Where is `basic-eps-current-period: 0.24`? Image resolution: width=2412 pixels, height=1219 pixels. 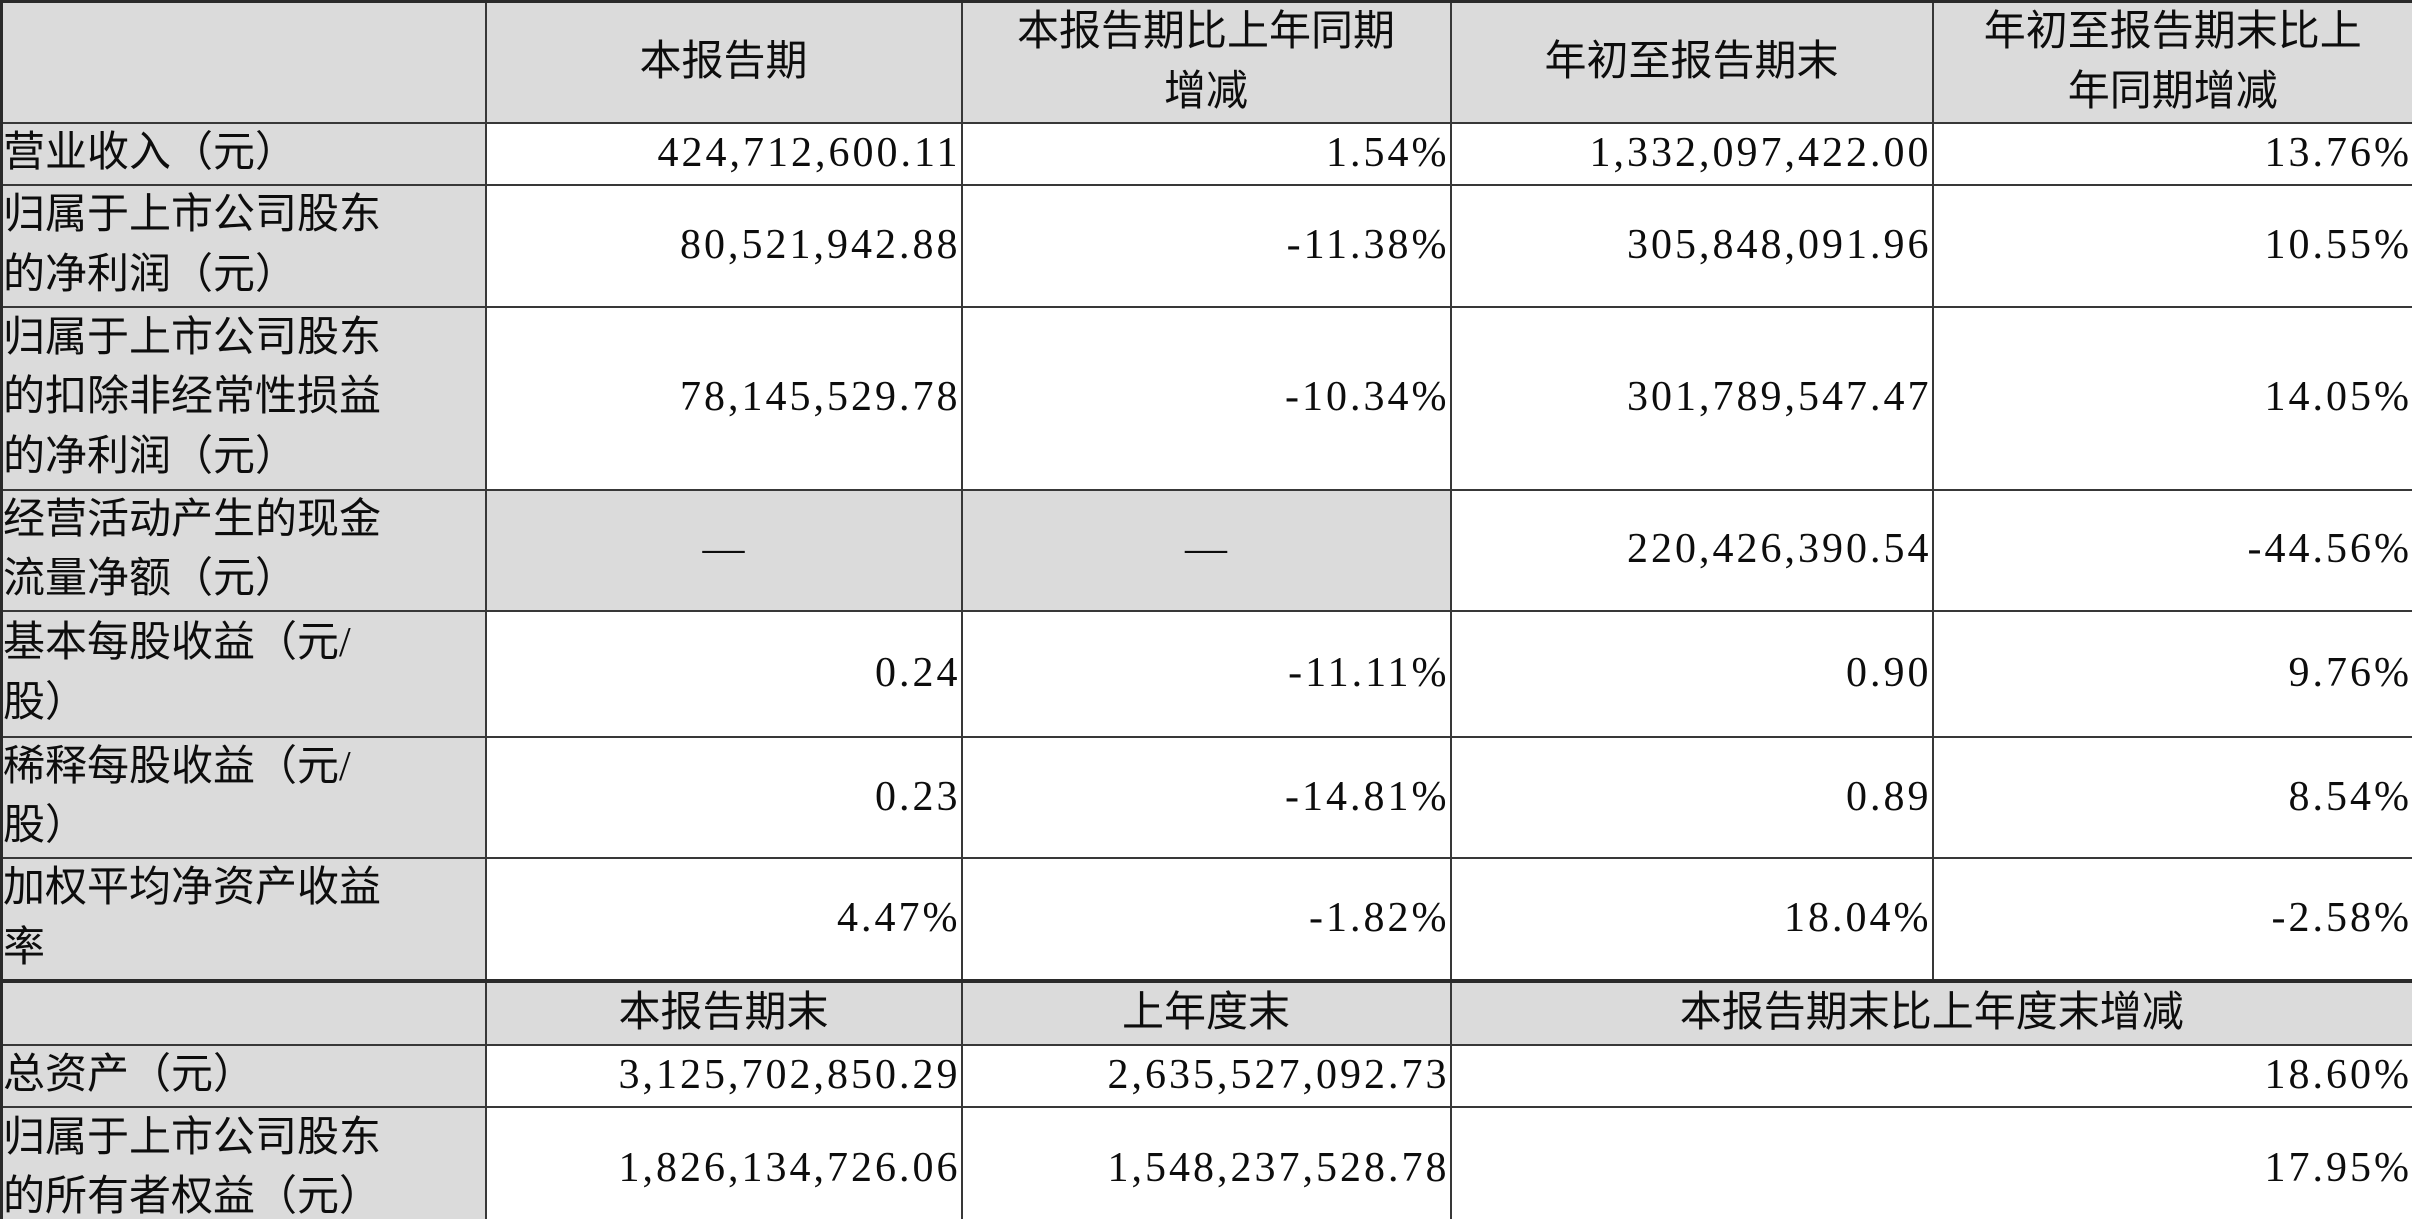 basic-eps-current-period: 0.24 is located at coordinates (723, 673).